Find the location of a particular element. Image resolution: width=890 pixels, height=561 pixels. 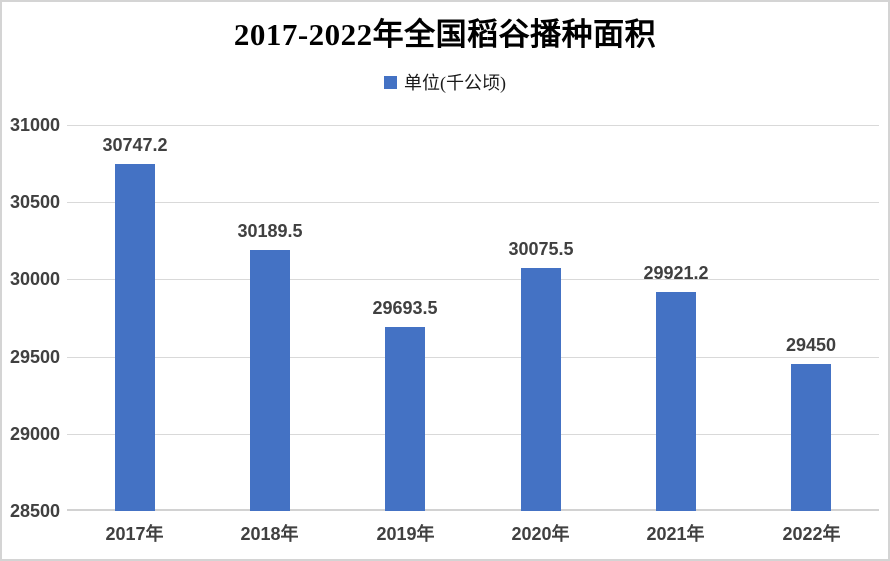

legend-swatch-icon is located at coordinates (390, 82).